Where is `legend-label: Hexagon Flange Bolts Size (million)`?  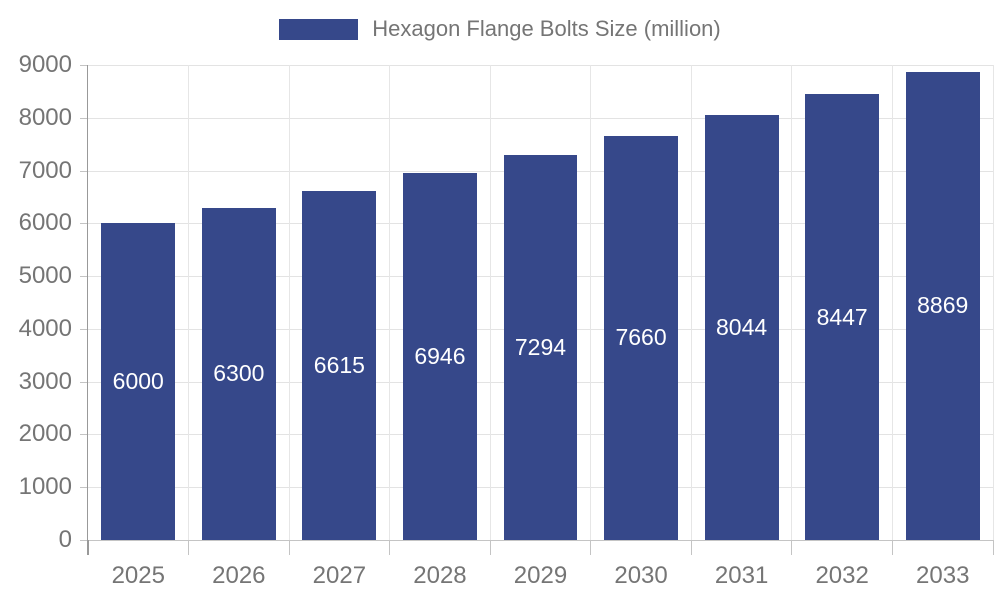
legend-label: Hexagon Flange Bolts Size (million) is located at coordinates (546, 28).